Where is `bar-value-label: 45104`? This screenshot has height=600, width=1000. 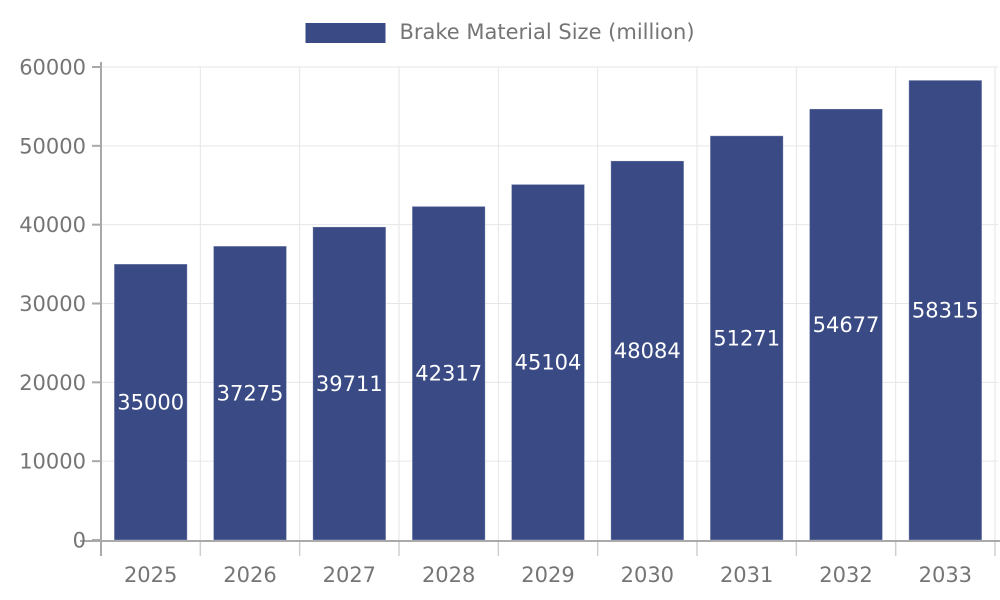 bar-value-label: 45104 is located at coordinates (548, 363).